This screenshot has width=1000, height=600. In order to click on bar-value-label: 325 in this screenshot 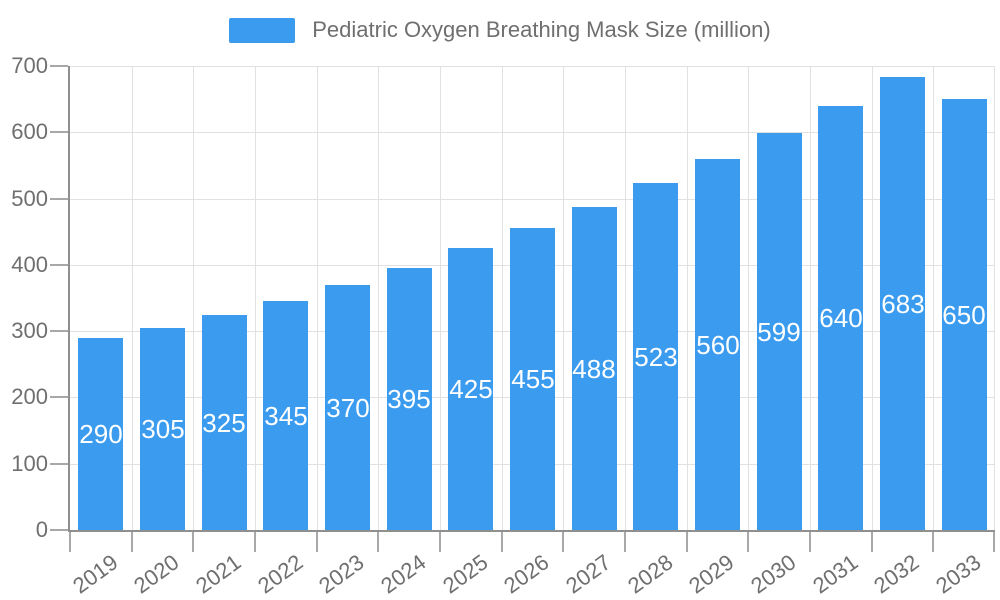, I will do `click(224, 423)`.